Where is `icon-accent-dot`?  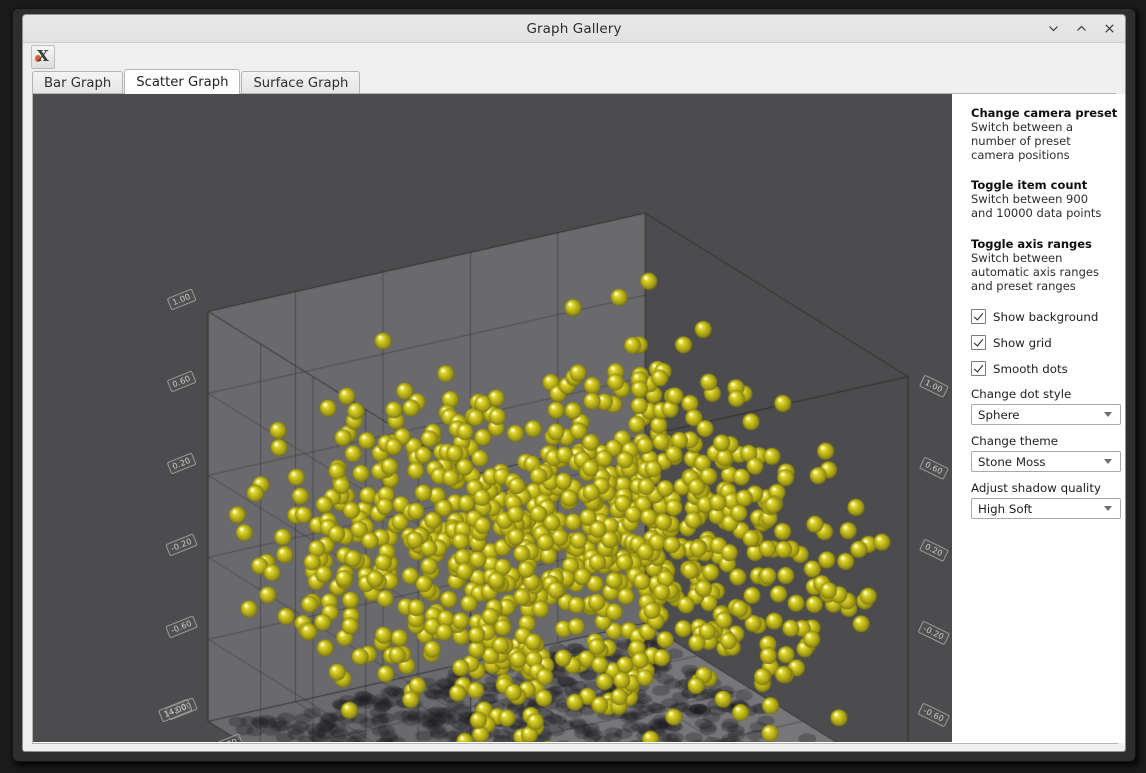
icon-accent-dot is located at coordinates (38, 58).